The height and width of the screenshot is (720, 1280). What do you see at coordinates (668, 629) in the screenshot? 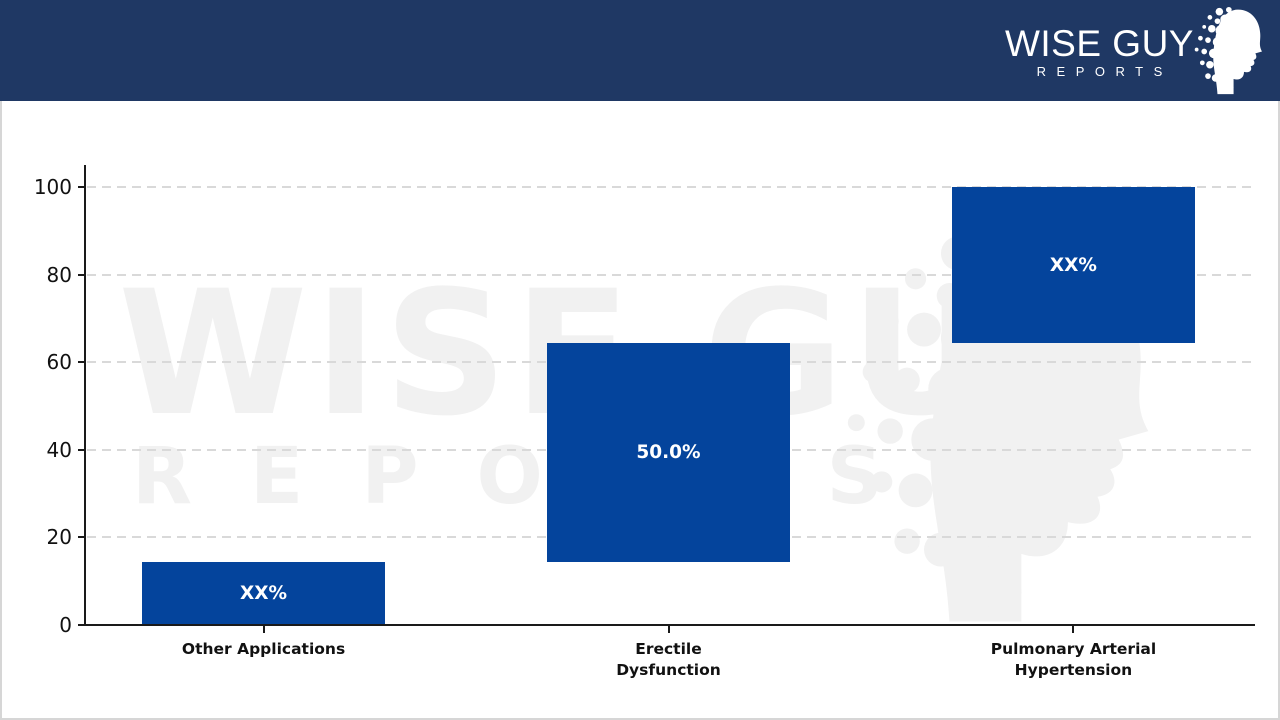
I see `x-tick-mark-erectile-dysfunction` at bounding box center [668, 629].